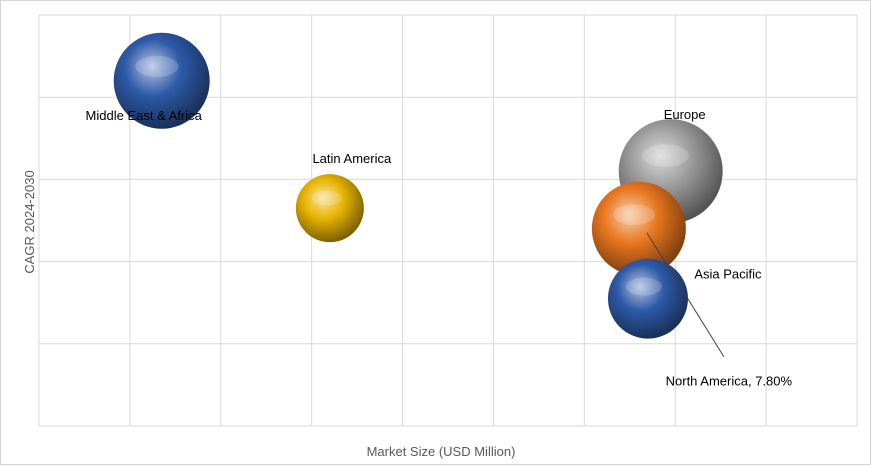 Image resolution: width=871 pixels, height=466 pixels. What do you see at coordinates (634, 214) in the screenshot?
I see `bubble-highlight-north-america` at bounding box center [634, 214].